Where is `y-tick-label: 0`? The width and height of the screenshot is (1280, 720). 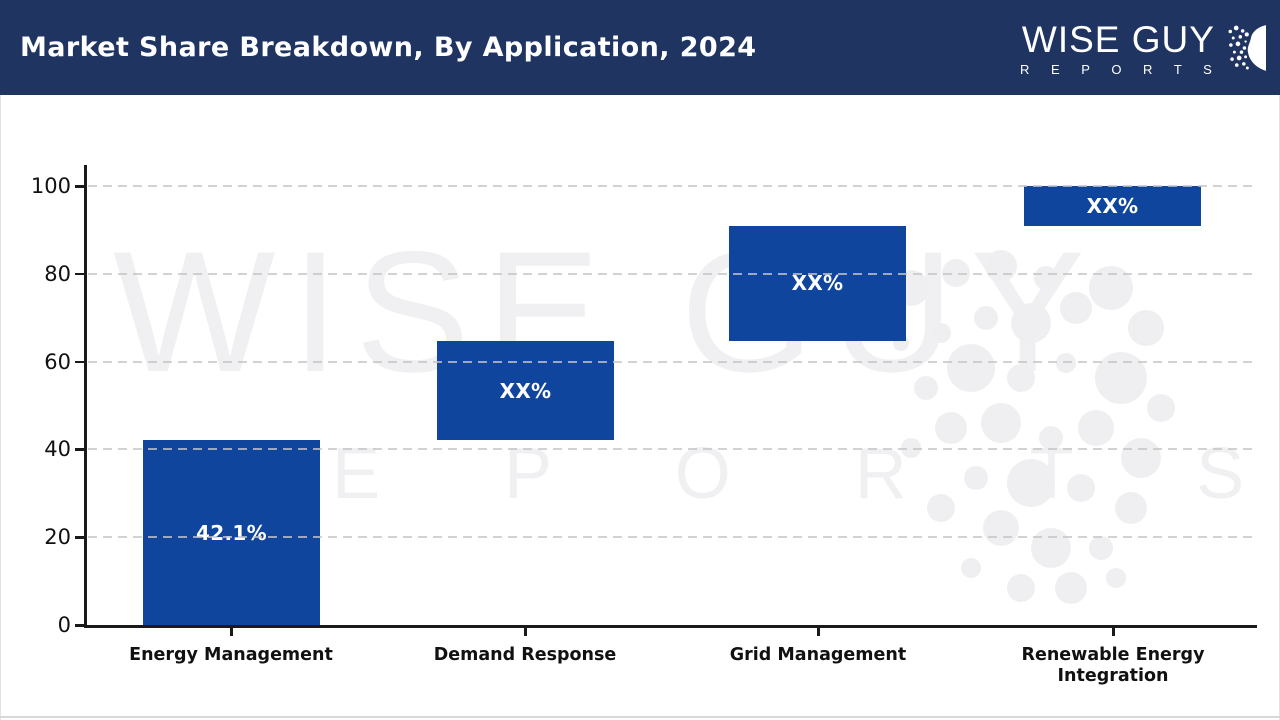
y-tick-label: 0 is located at coordinates (64, 625).